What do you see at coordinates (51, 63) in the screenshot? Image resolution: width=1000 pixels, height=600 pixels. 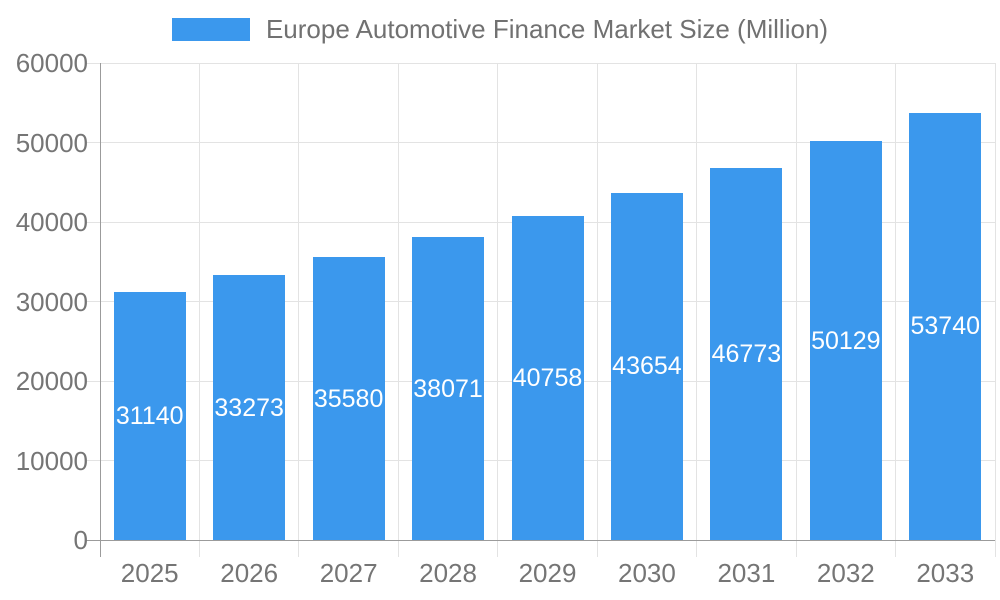 I see `y-axis-tick-label: 60000` at bounding box center [51, 63].